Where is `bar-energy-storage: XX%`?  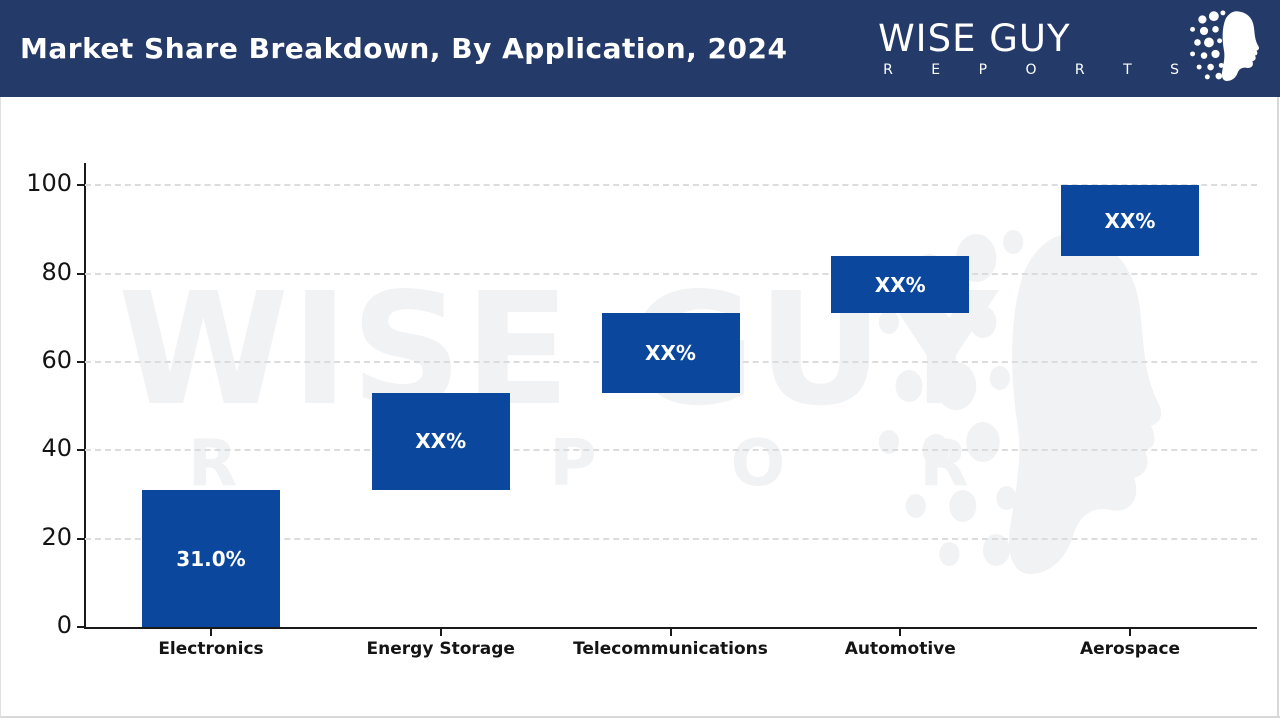
bar-energy-storage: XX% is located at coordinates (440, 441).